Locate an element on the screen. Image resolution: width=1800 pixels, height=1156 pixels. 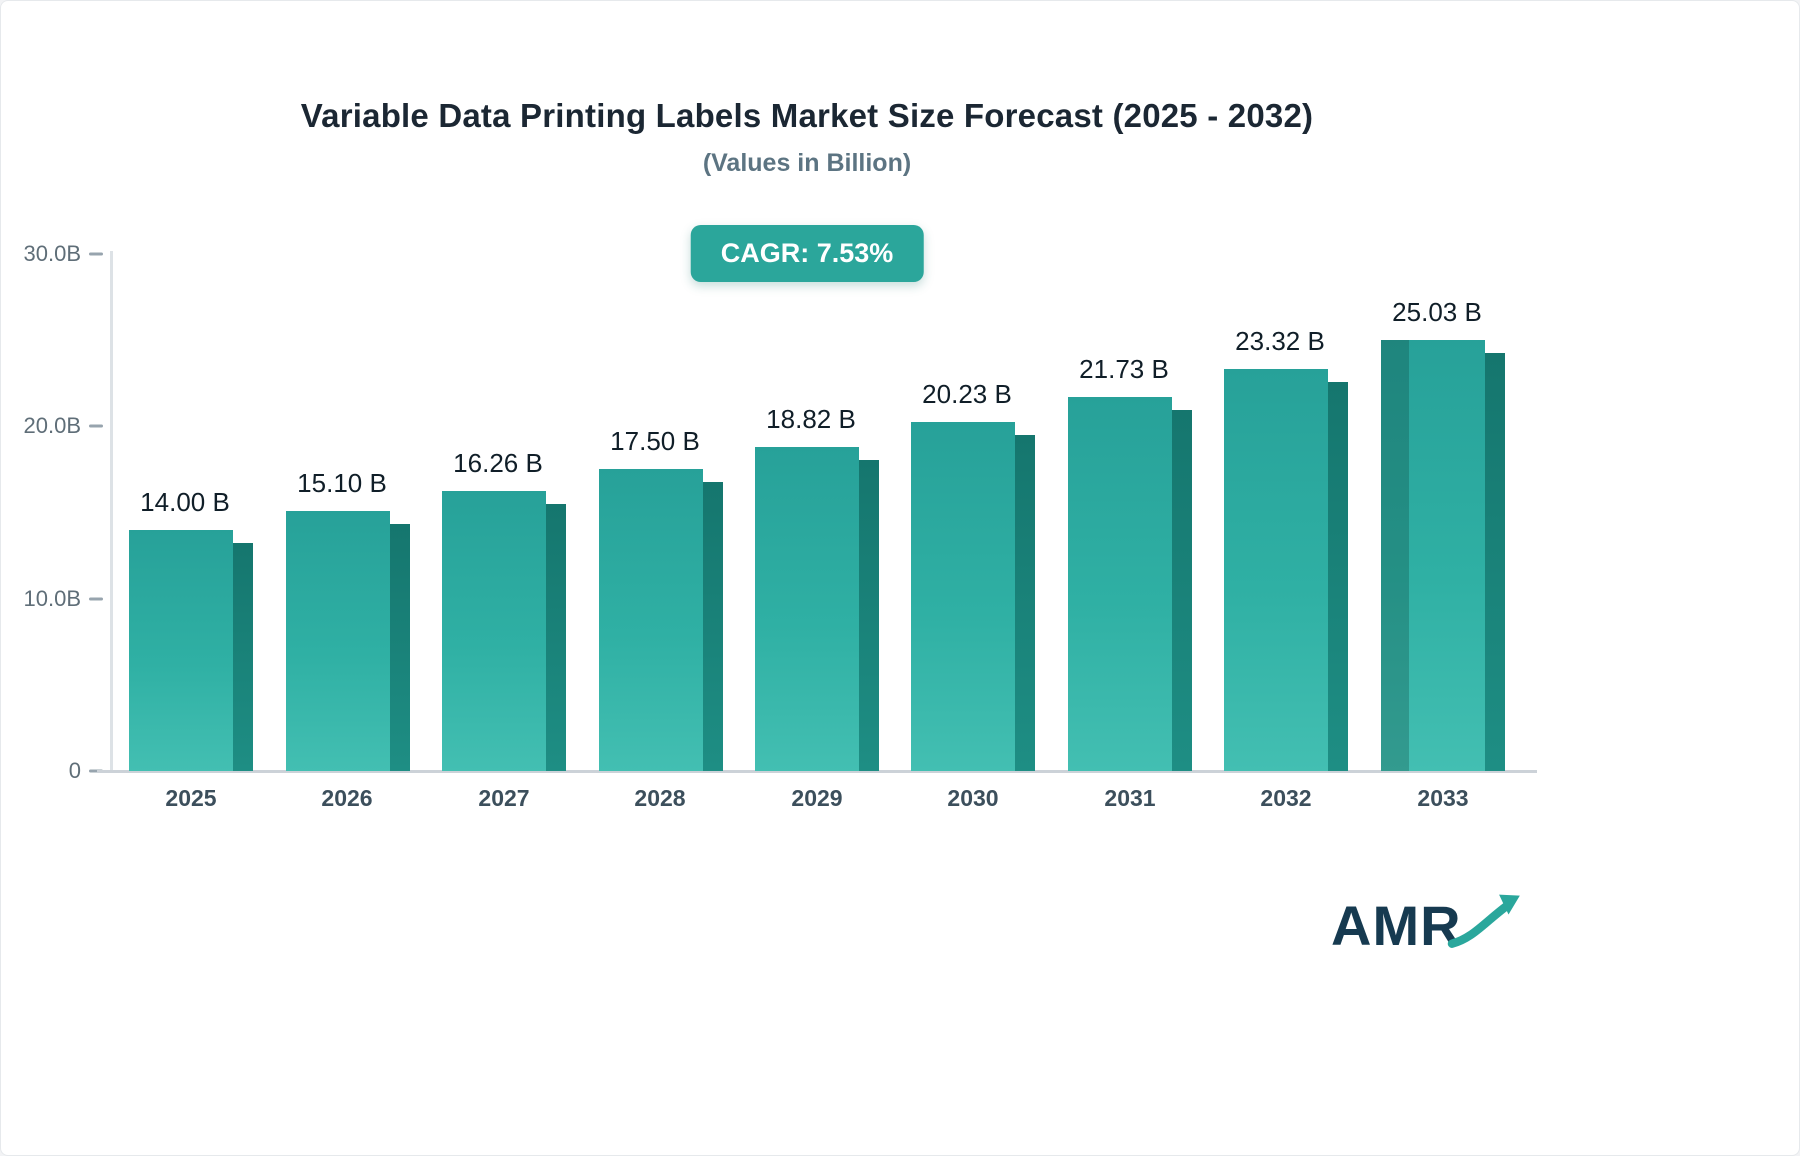
bar-2026 is located at coordinates (348, 641).